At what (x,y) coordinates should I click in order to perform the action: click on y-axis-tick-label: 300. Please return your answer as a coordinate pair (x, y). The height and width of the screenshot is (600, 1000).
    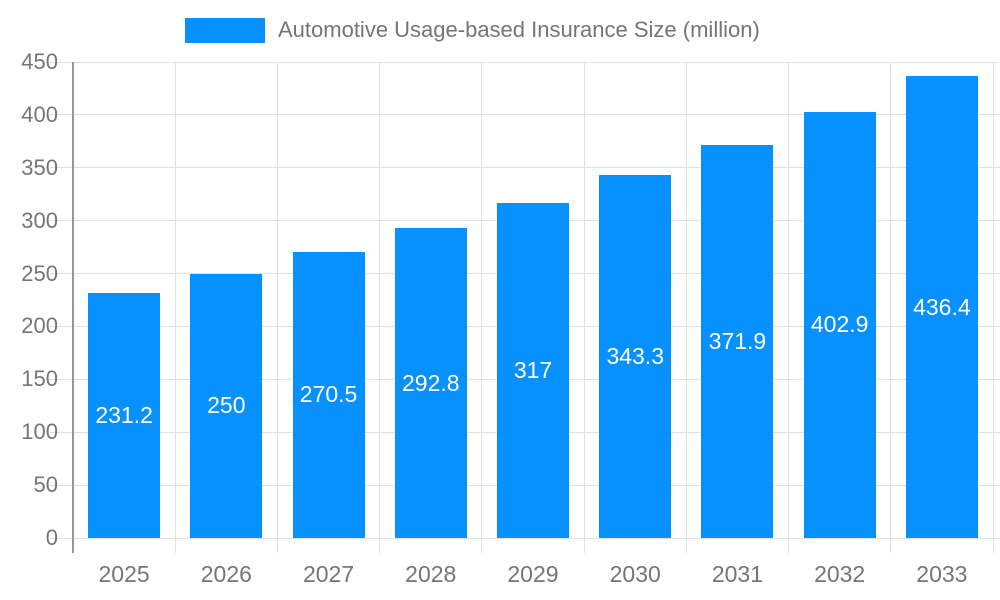
    Looking at the image, I should click on (39, 220).